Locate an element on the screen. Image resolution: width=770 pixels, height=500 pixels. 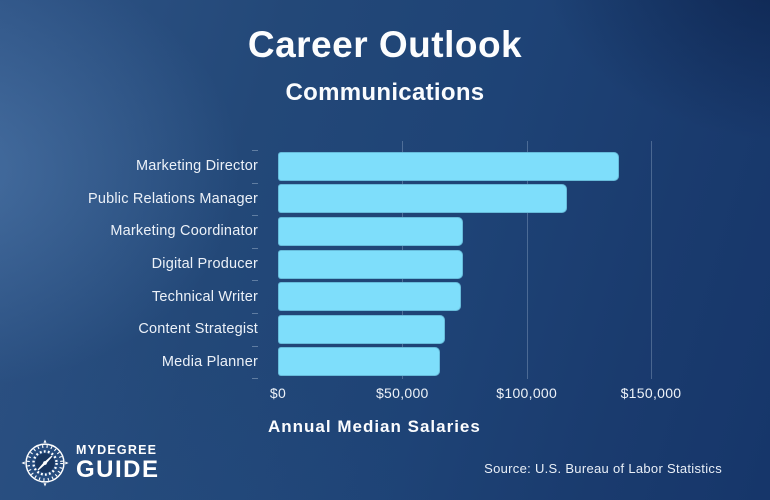
category-label: Technical Writer is located at coordinates (204, 296).